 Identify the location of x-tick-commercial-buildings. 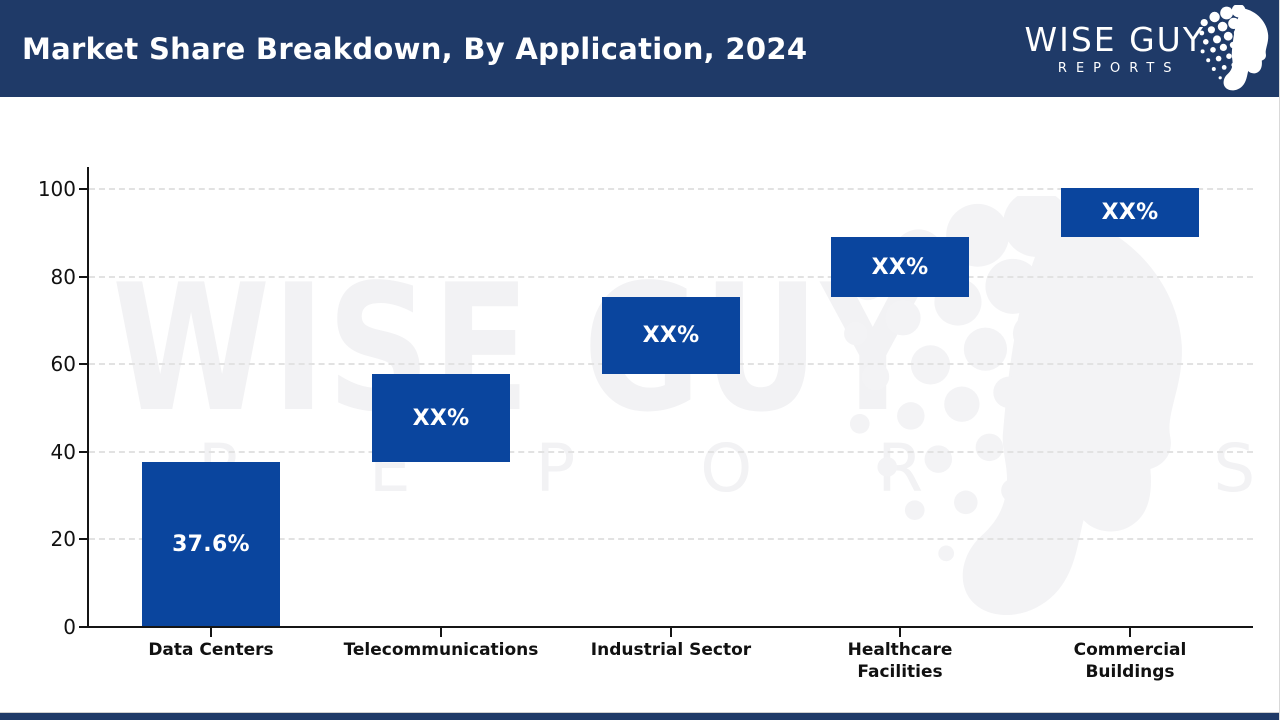
(1130, 632).